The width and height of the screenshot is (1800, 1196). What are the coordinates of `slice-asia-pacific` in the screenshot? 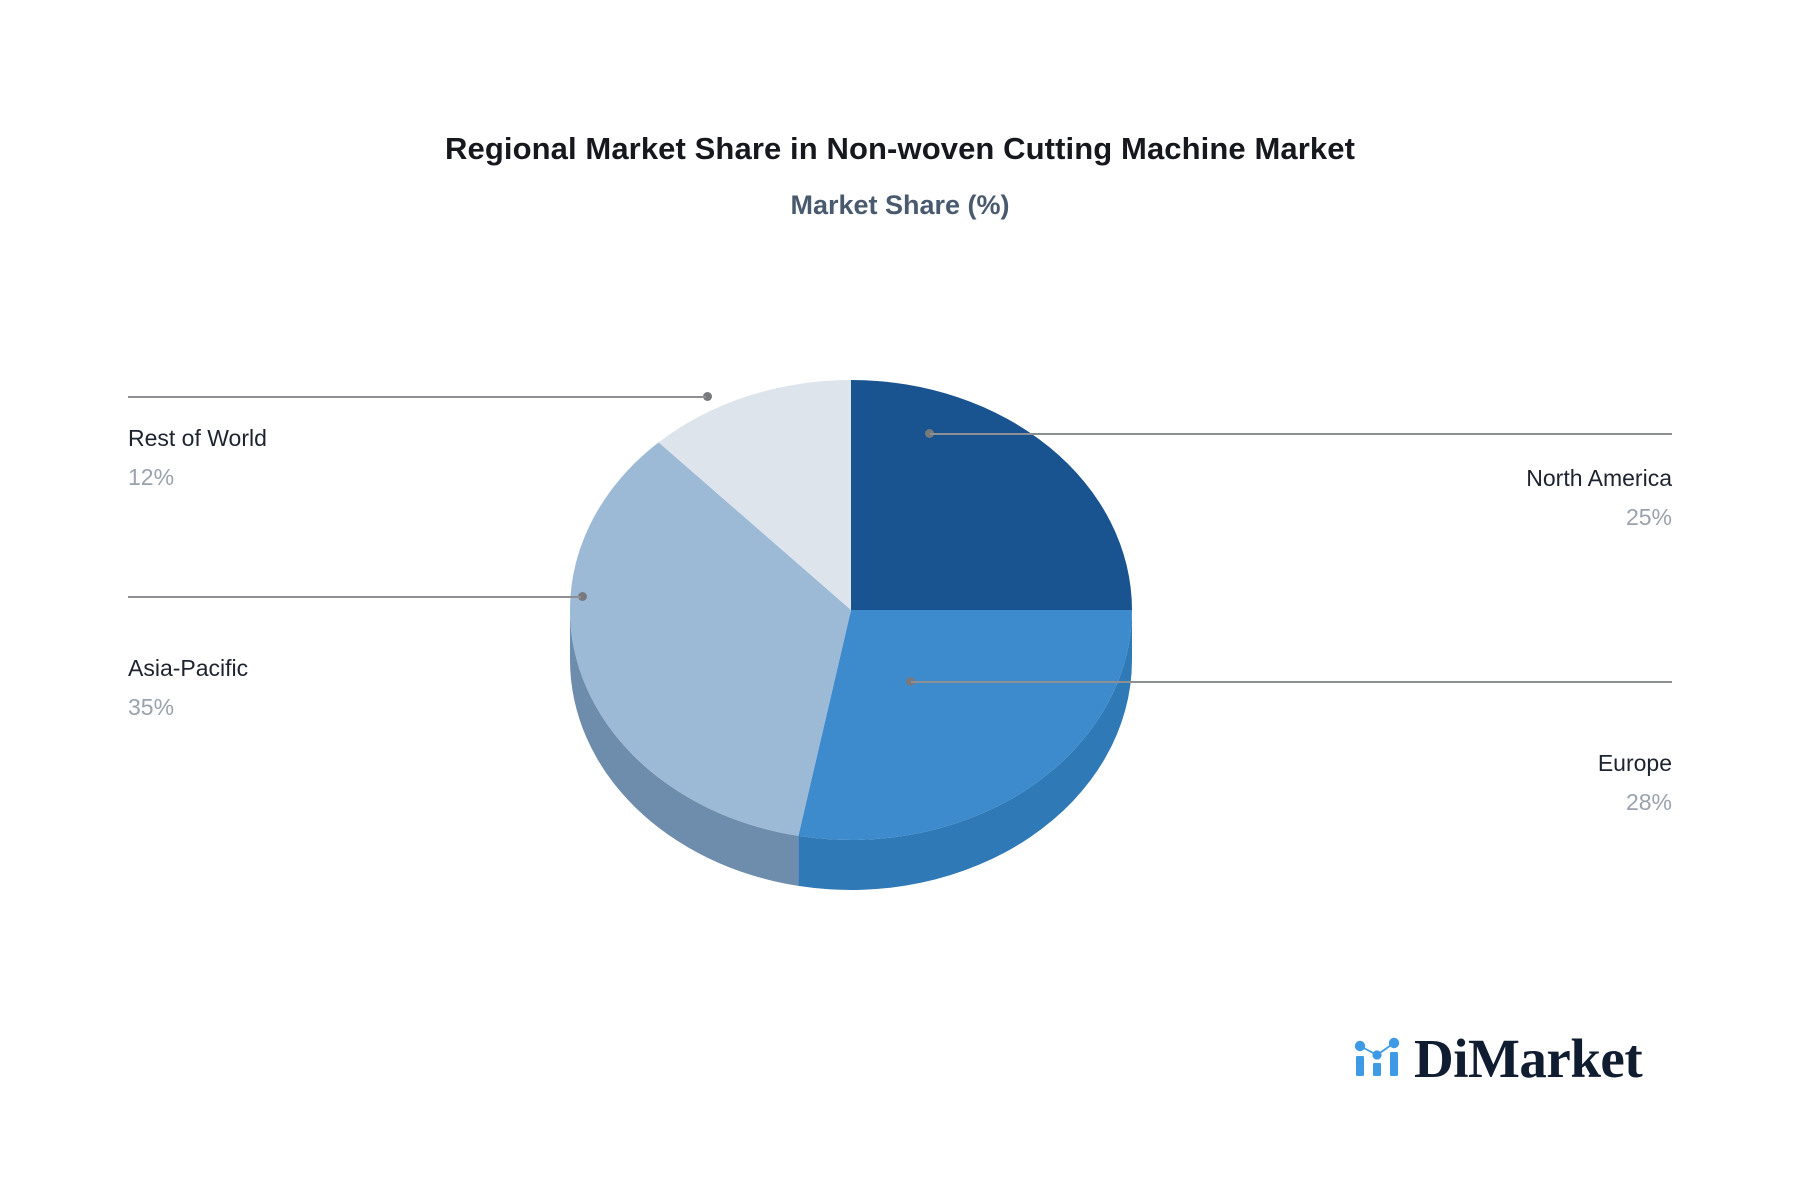 It's located at (710, 639).